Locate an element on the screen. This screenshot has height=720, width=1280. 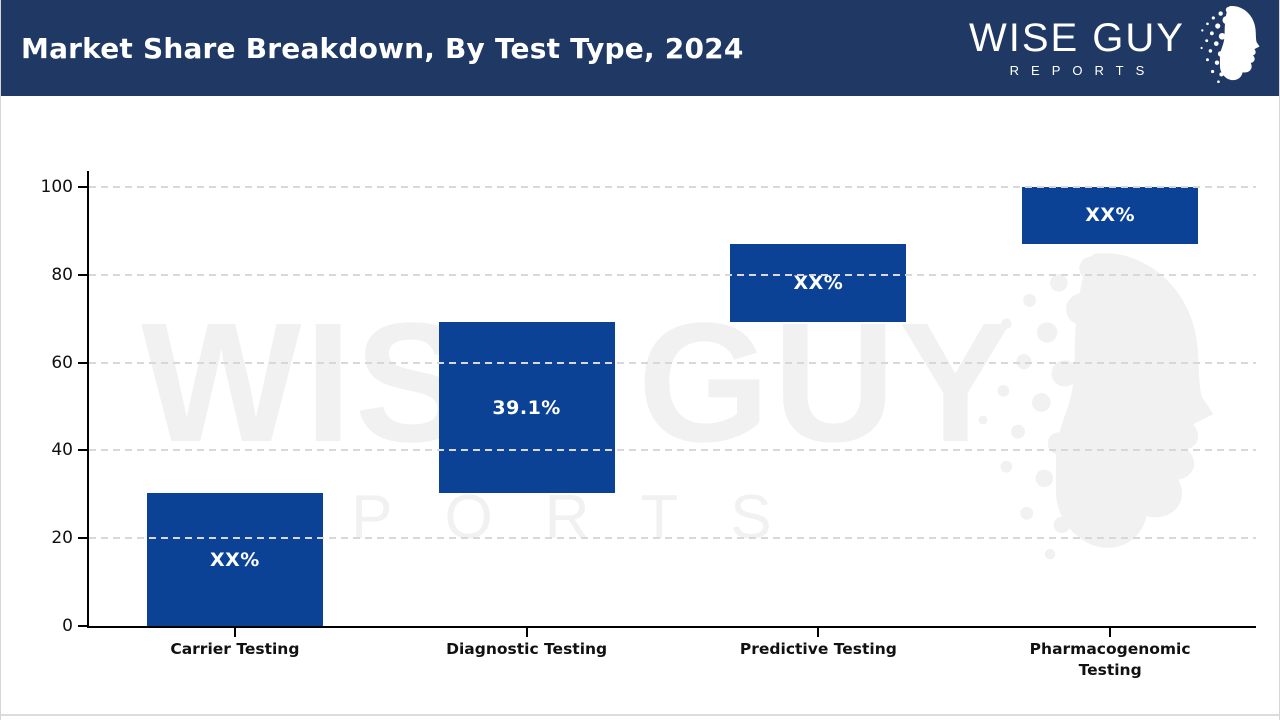
dotted-head-icon is located at coordinates (1228, 48).